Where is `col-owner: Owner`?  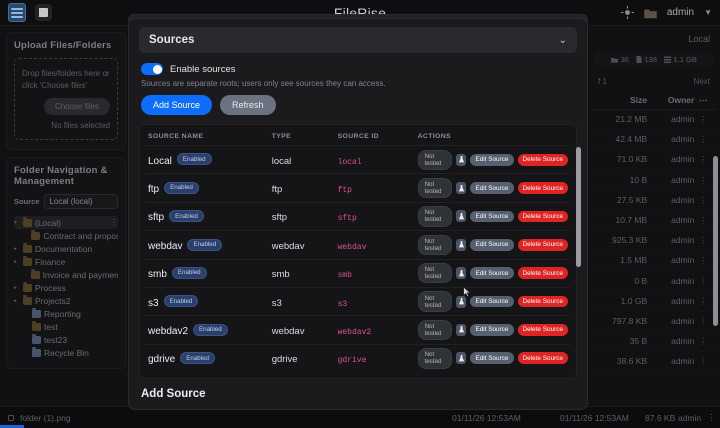
col-owner: Owner is located at coordinates (681, 100).